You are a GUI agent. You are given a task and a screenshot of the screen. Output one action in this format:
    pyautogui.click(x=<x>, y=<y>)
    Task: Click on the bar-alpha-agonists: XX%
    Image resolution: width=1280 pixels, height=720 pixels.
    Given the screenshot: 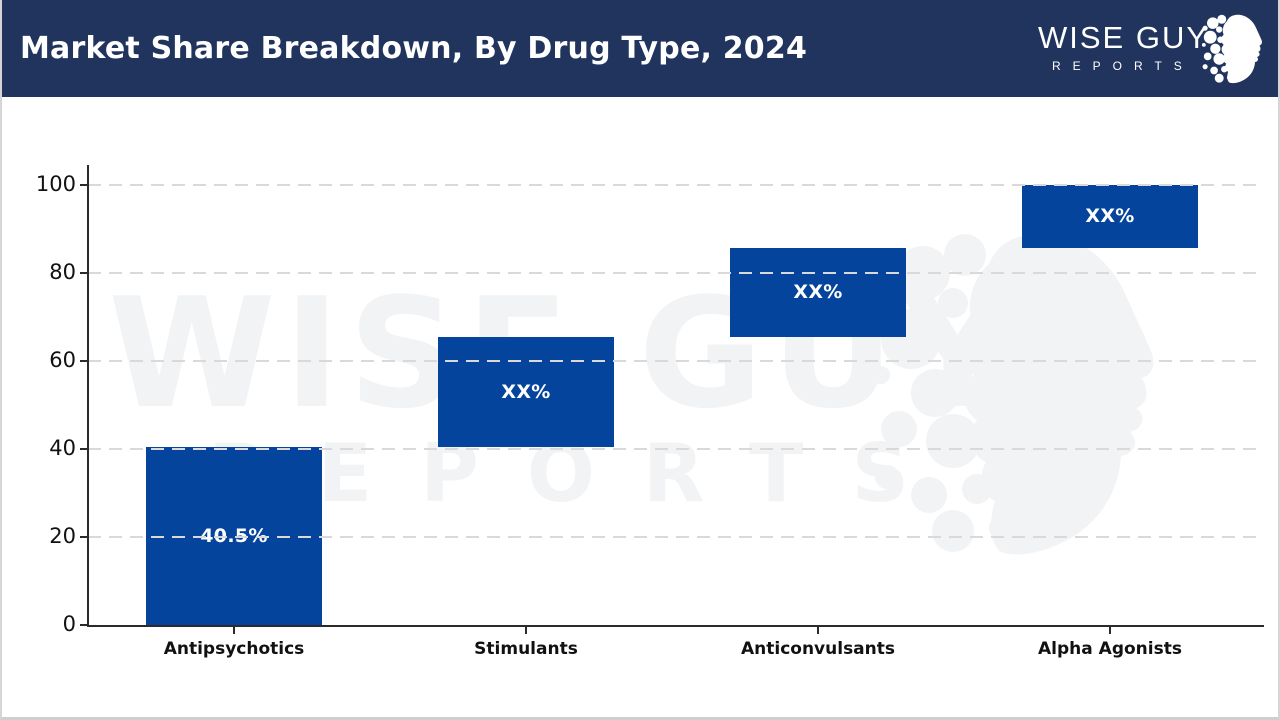 What is the action you would take?
    pyautogui.click(x=1110, y=216)
    